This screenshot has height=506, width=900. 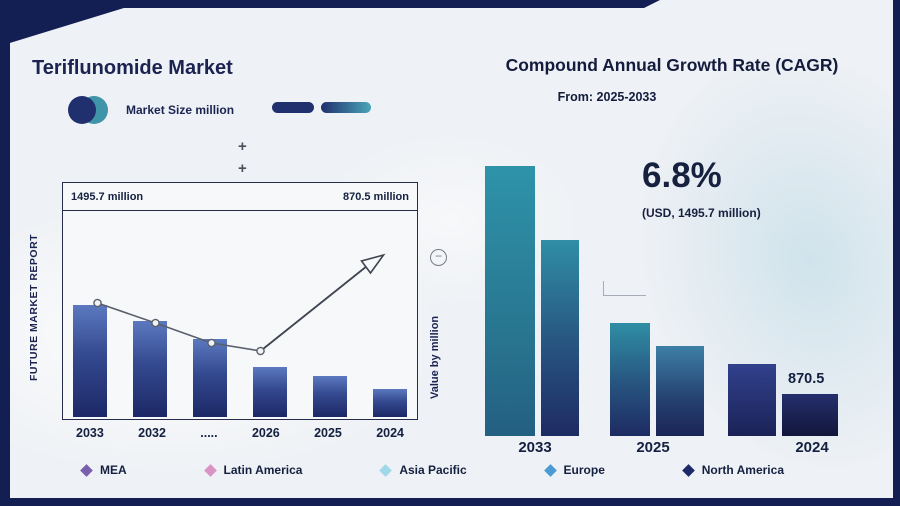 I want to click on legend-item: Asia Pacific, so click(x=423, y=470).